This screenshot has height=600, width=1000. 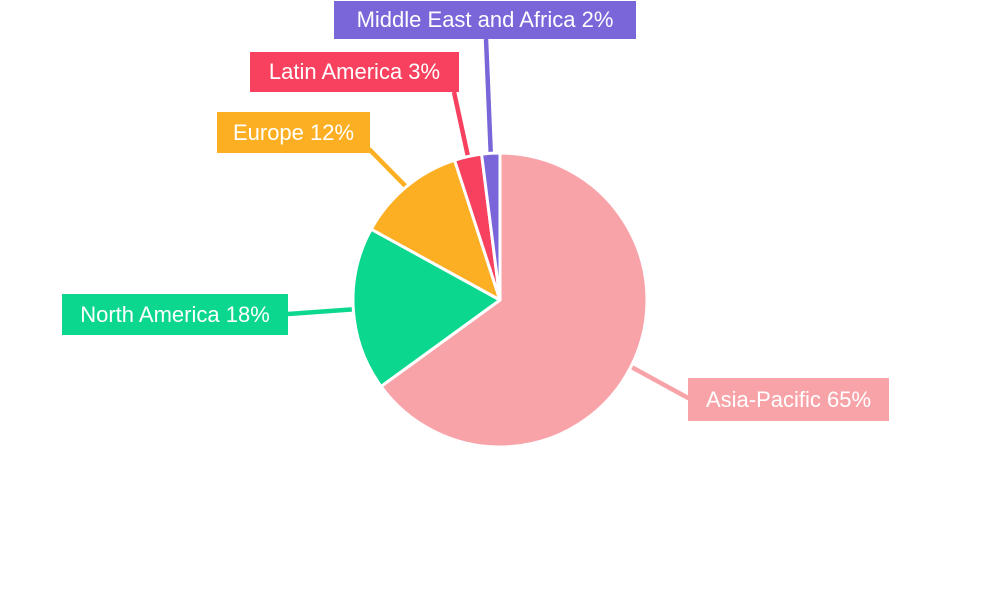 What do you see at coordinates (175, 314) in the screenshot?
I see `slice-label-north-america: North America 18%` at bounding box center [175, 314].